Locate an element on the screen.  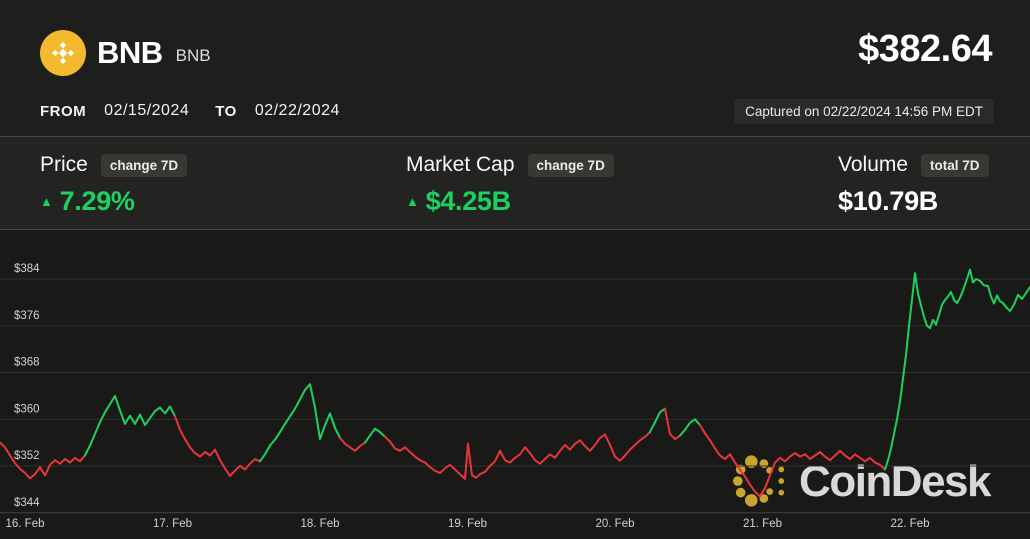
coin-ticker: BNB is located at coordinates (193, 55).